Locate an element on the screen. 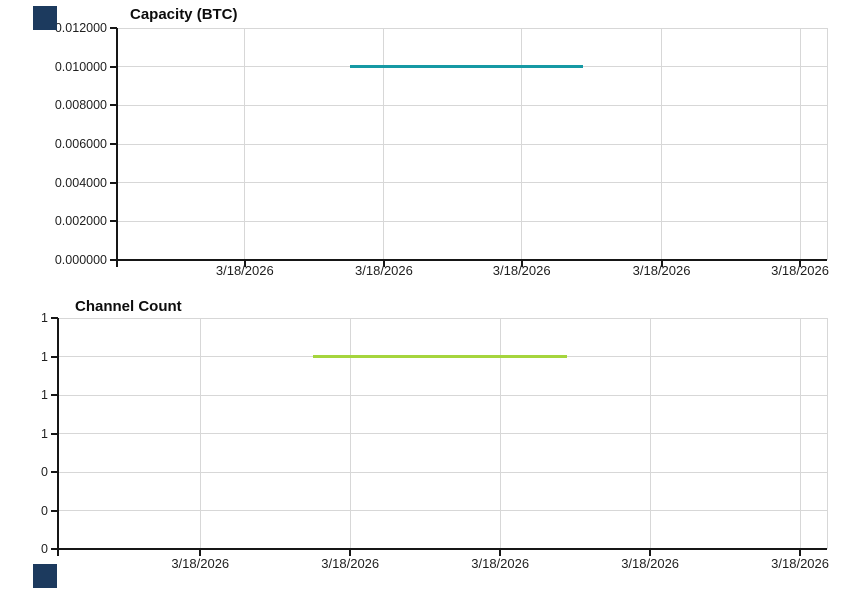 The height and width of the screenshot is (600, 860). channel-count-chart-title: Channel Count is located at coordinates (128, 306).